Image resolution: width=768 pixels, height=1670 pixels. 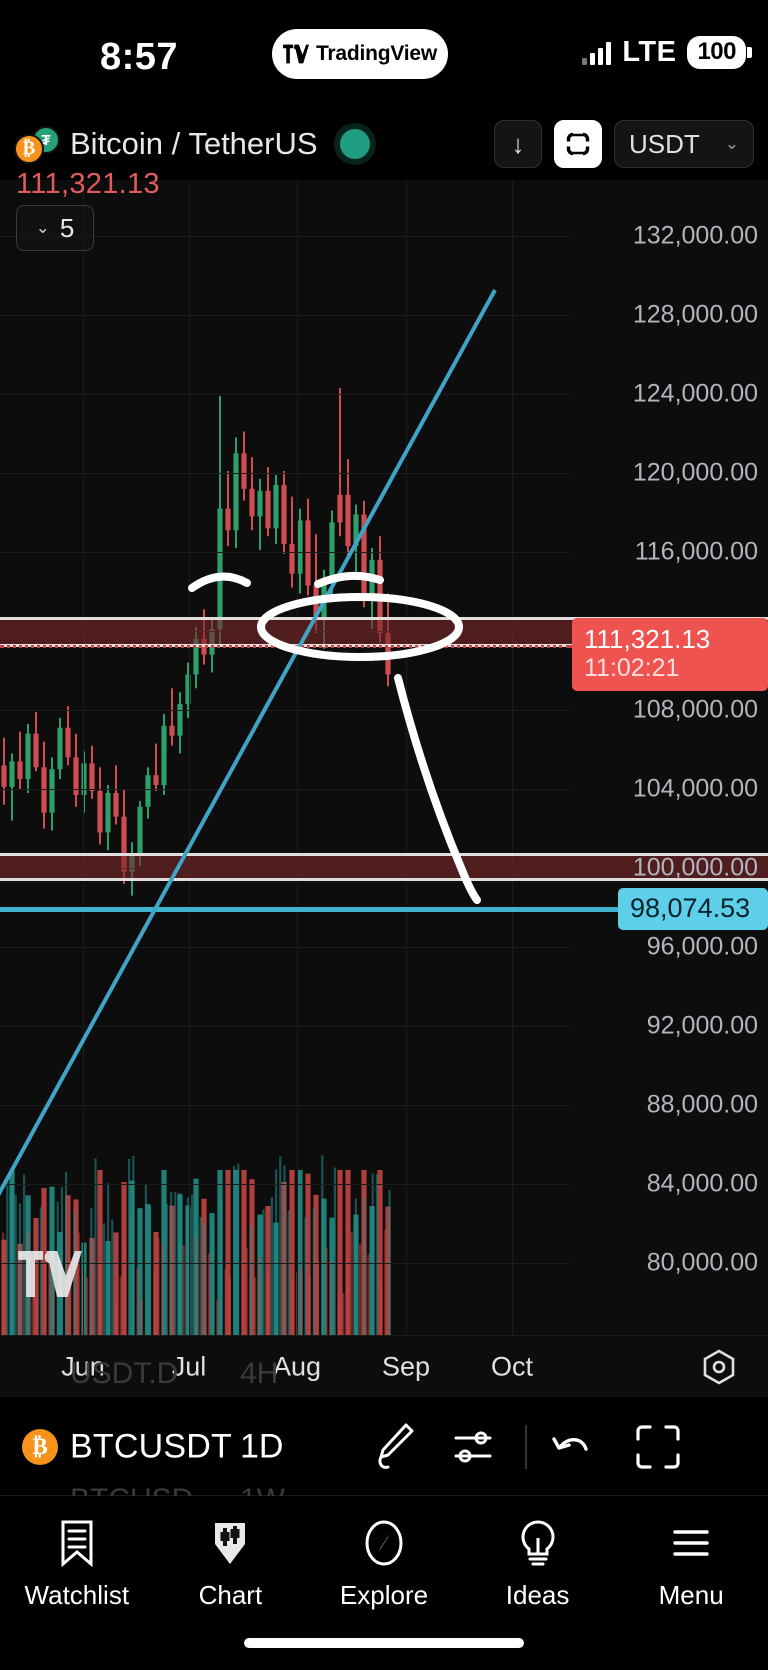 What do you see at coordinates (658, 1447) in the screenshot?
I see `fullscreen-button` at bounding box center [658, 1447].